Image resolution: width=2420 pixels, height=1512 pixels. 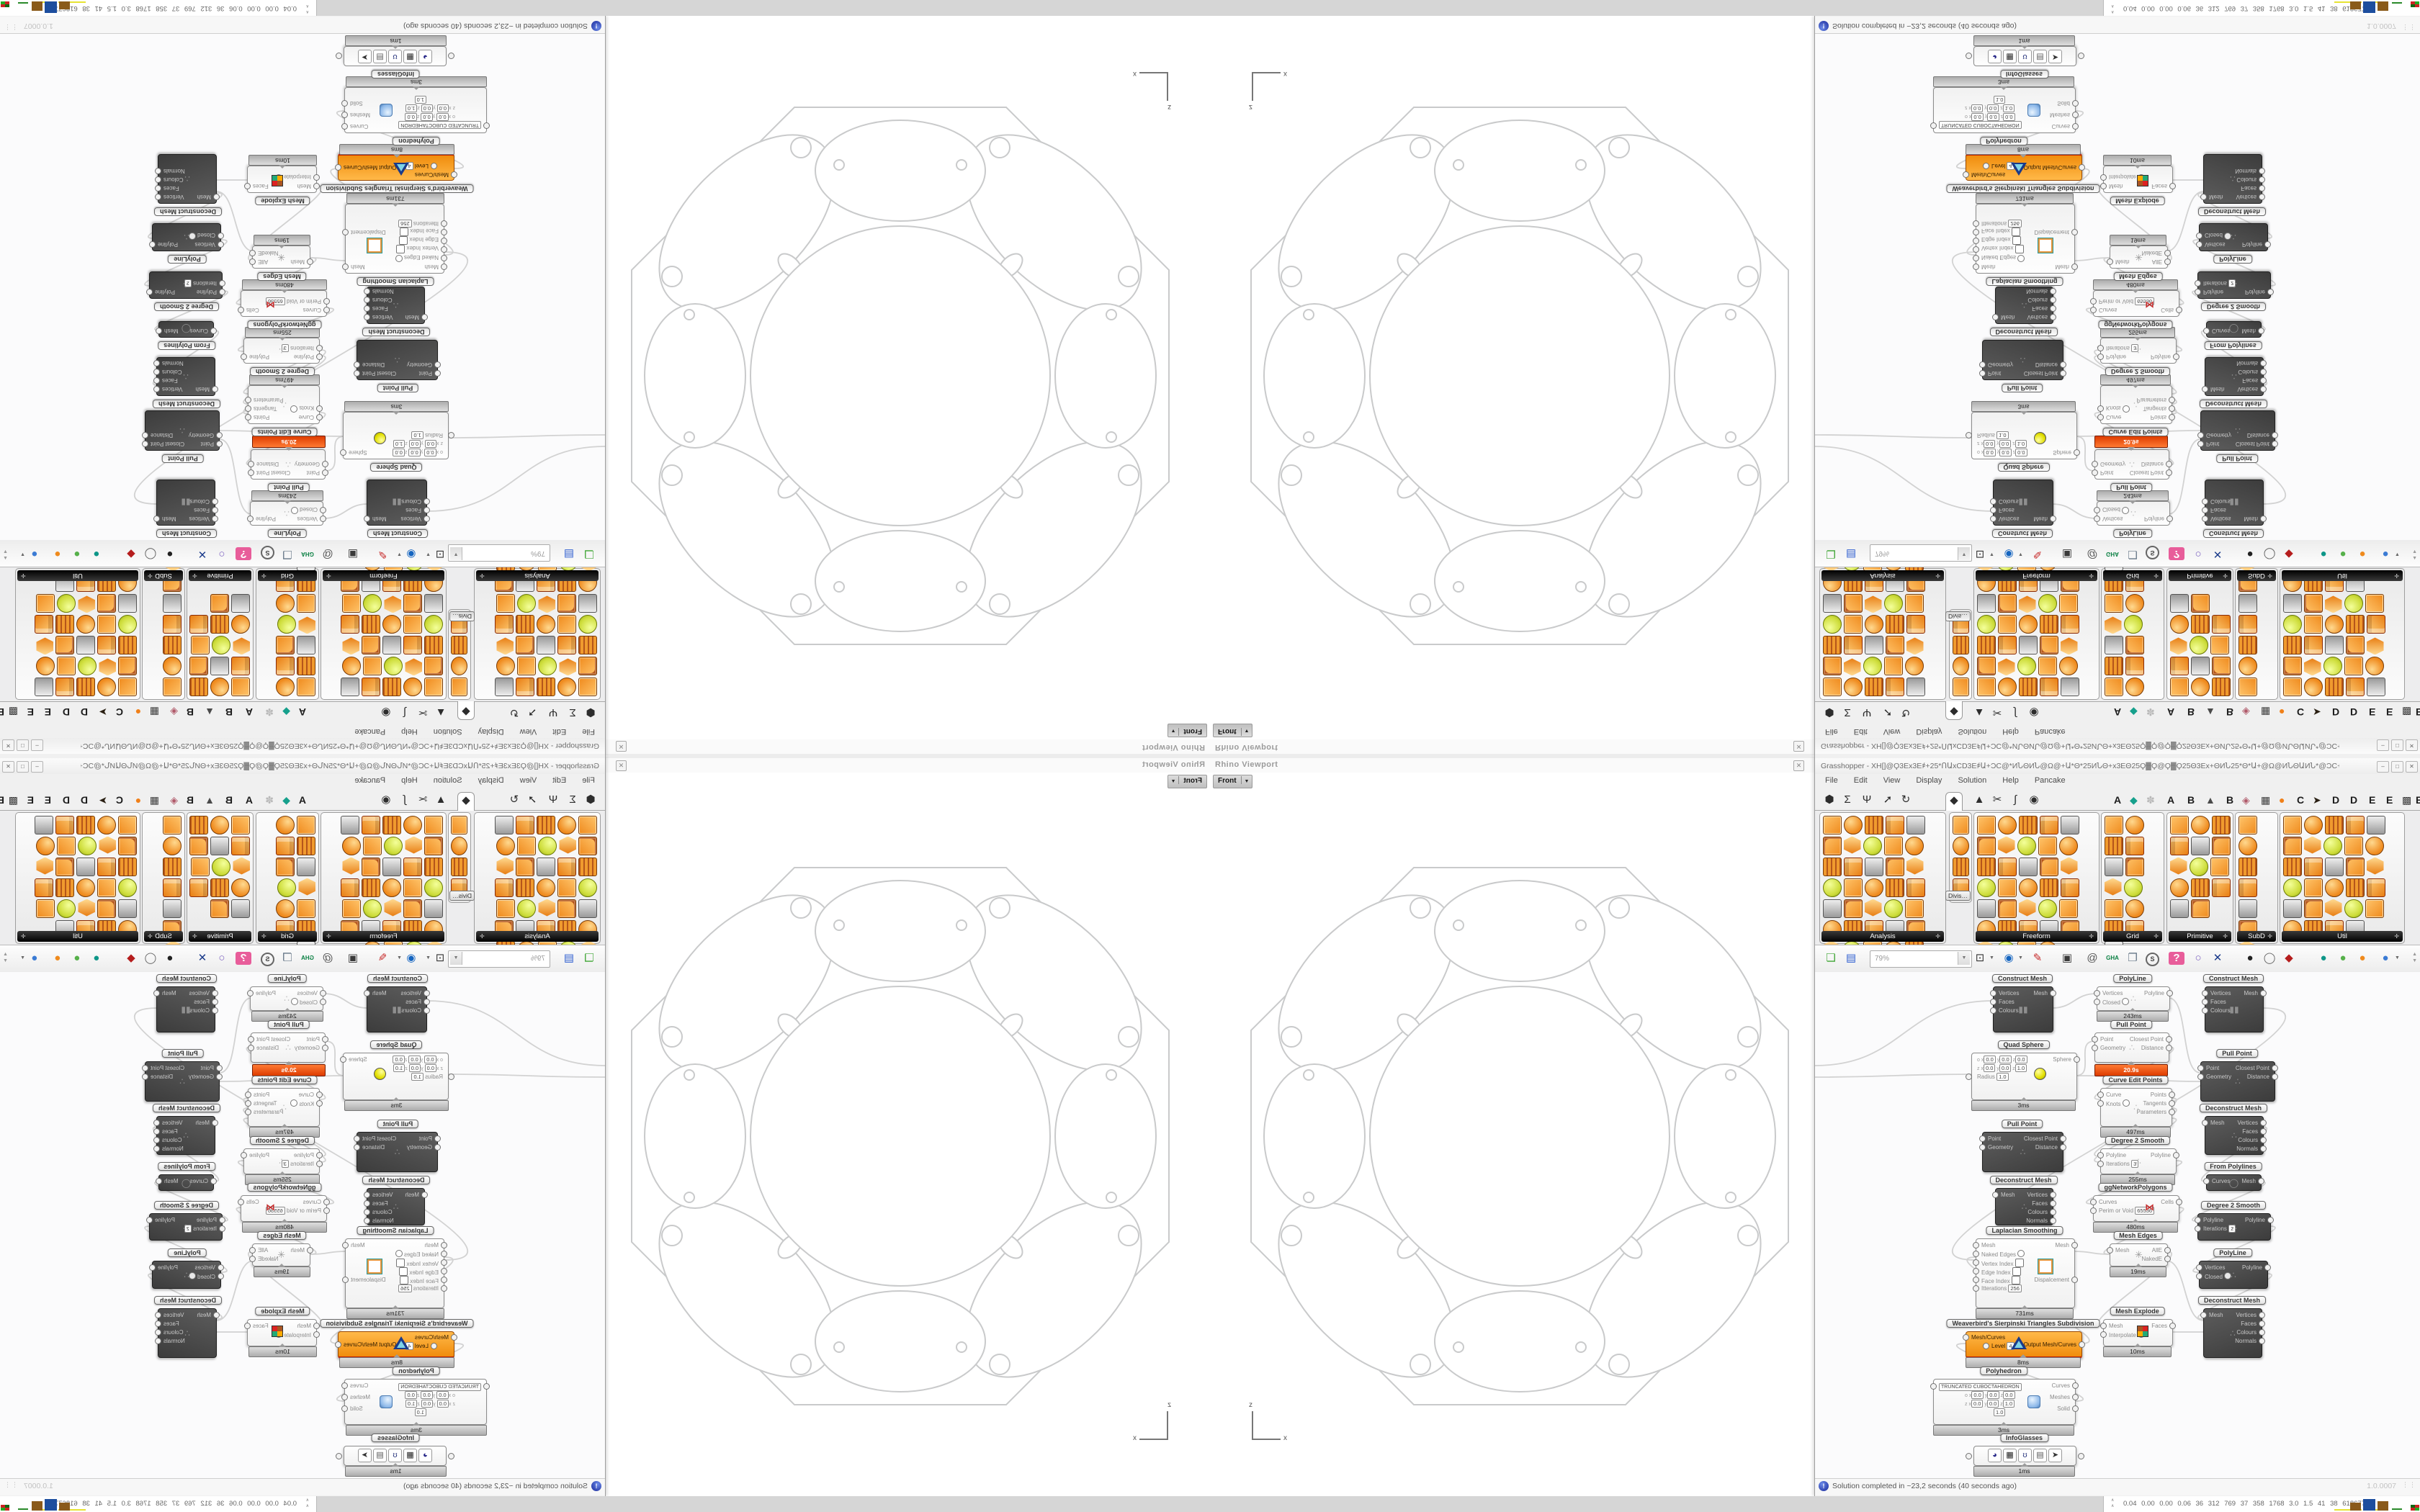 What do you see at coordinates (77, 936) in the screenshot?
I see `panel-label-bar: Util ✛` at bounding box center [77, 936].